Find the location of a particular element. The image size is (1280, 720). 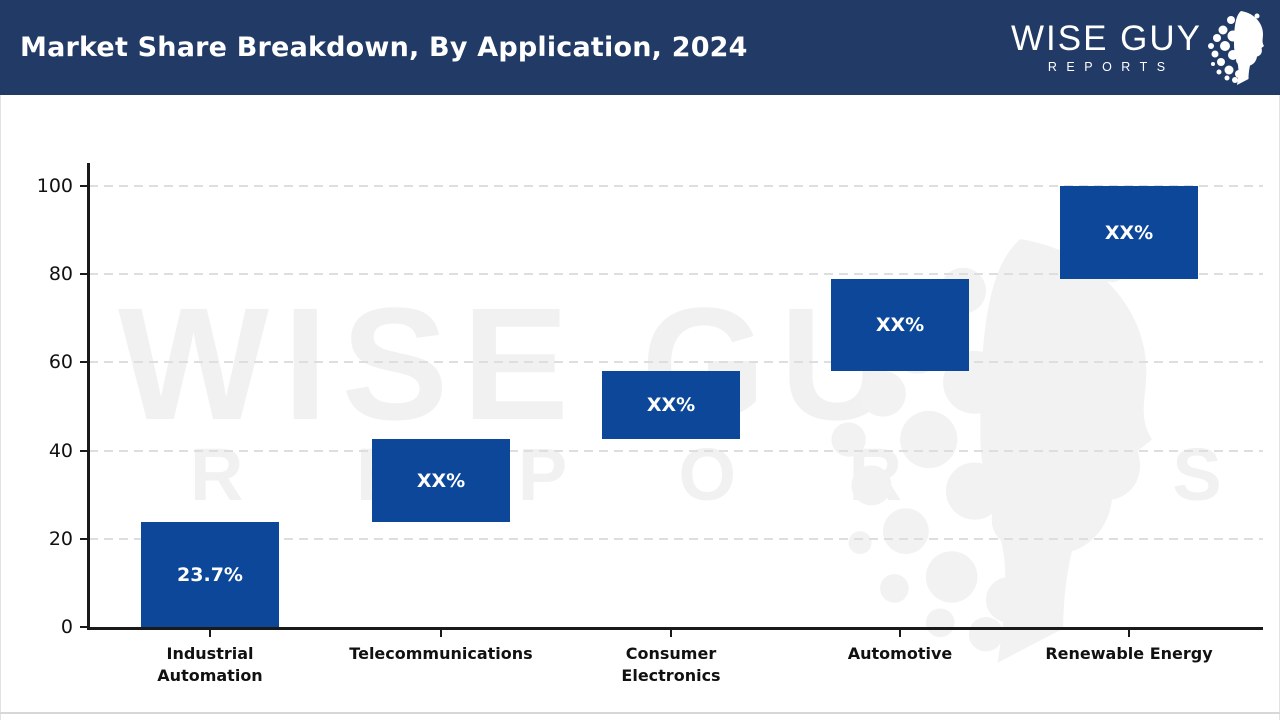

bar-value-label-renewable-energy: XX% is located at coordinates (1129, 232).